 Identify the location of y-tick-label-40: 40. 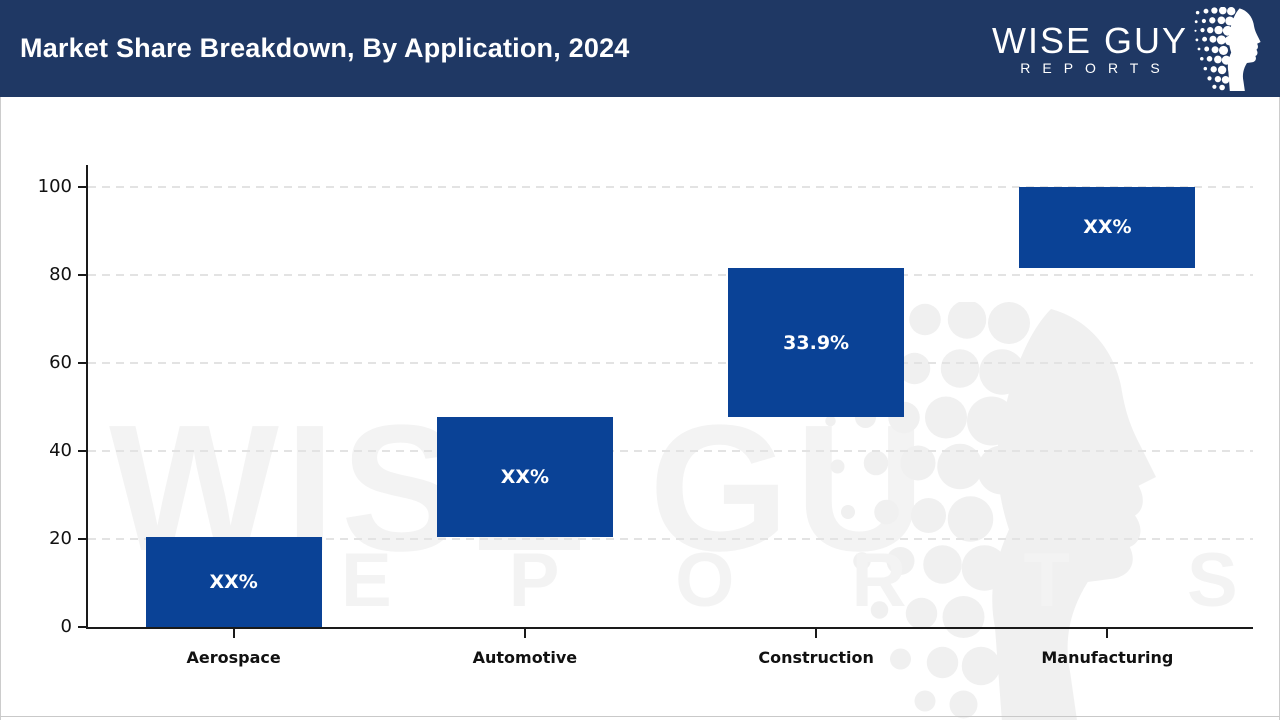
(60, 450).